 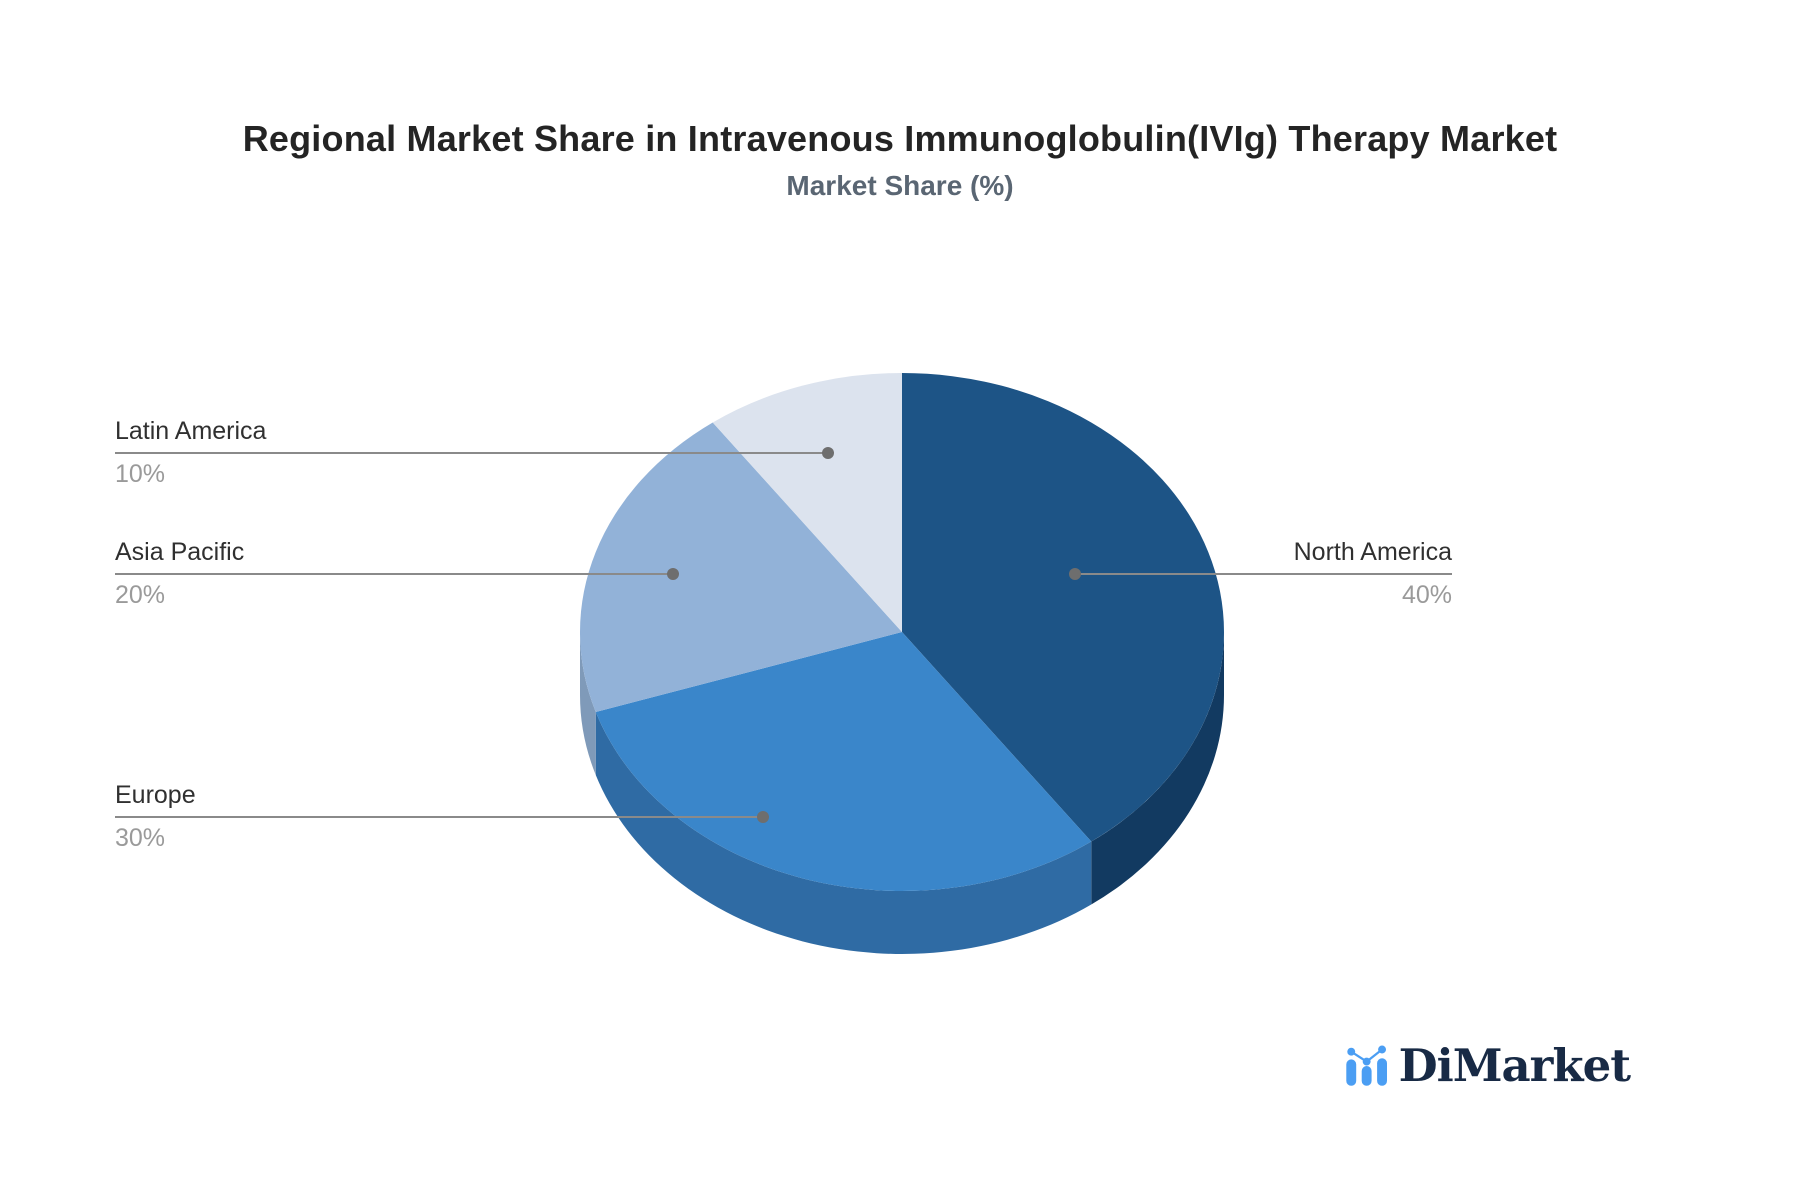 What do you see at coordinates (140, 595) in the screenshot?
I see `callout-value: 20%` at bounding box center [140, 595].